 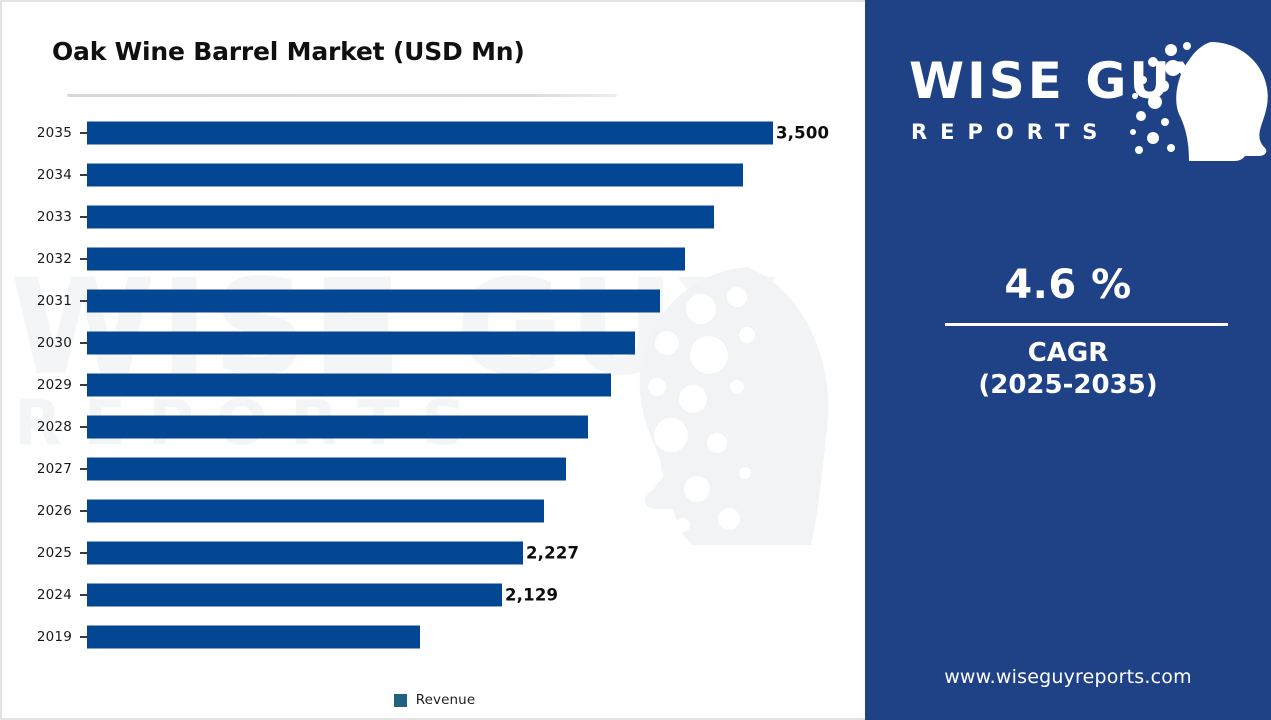 What do you see at coordinates (445, 700) in the screenshot?
I see `legend-label-revenue: Revenue` at bounding box center [445, 700].